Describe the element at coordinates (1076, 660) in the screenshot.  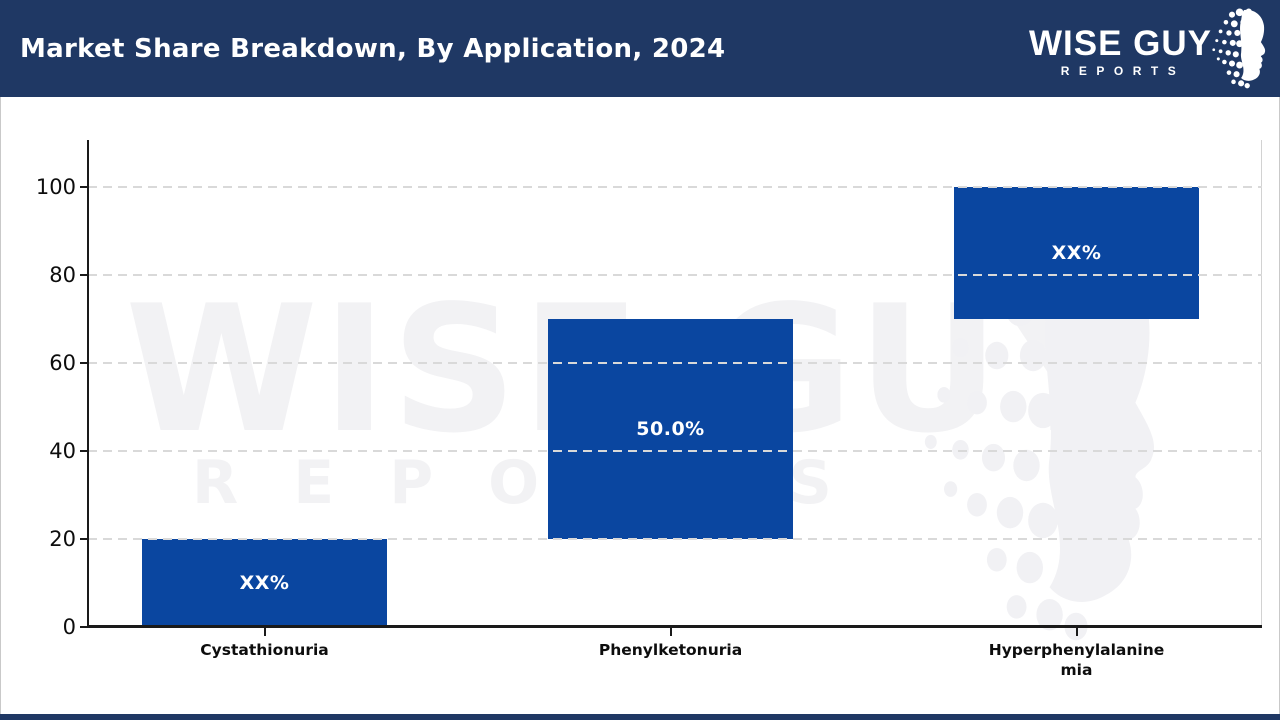
I see `x-category-label: Hyperphenylalanine mia` at that location.